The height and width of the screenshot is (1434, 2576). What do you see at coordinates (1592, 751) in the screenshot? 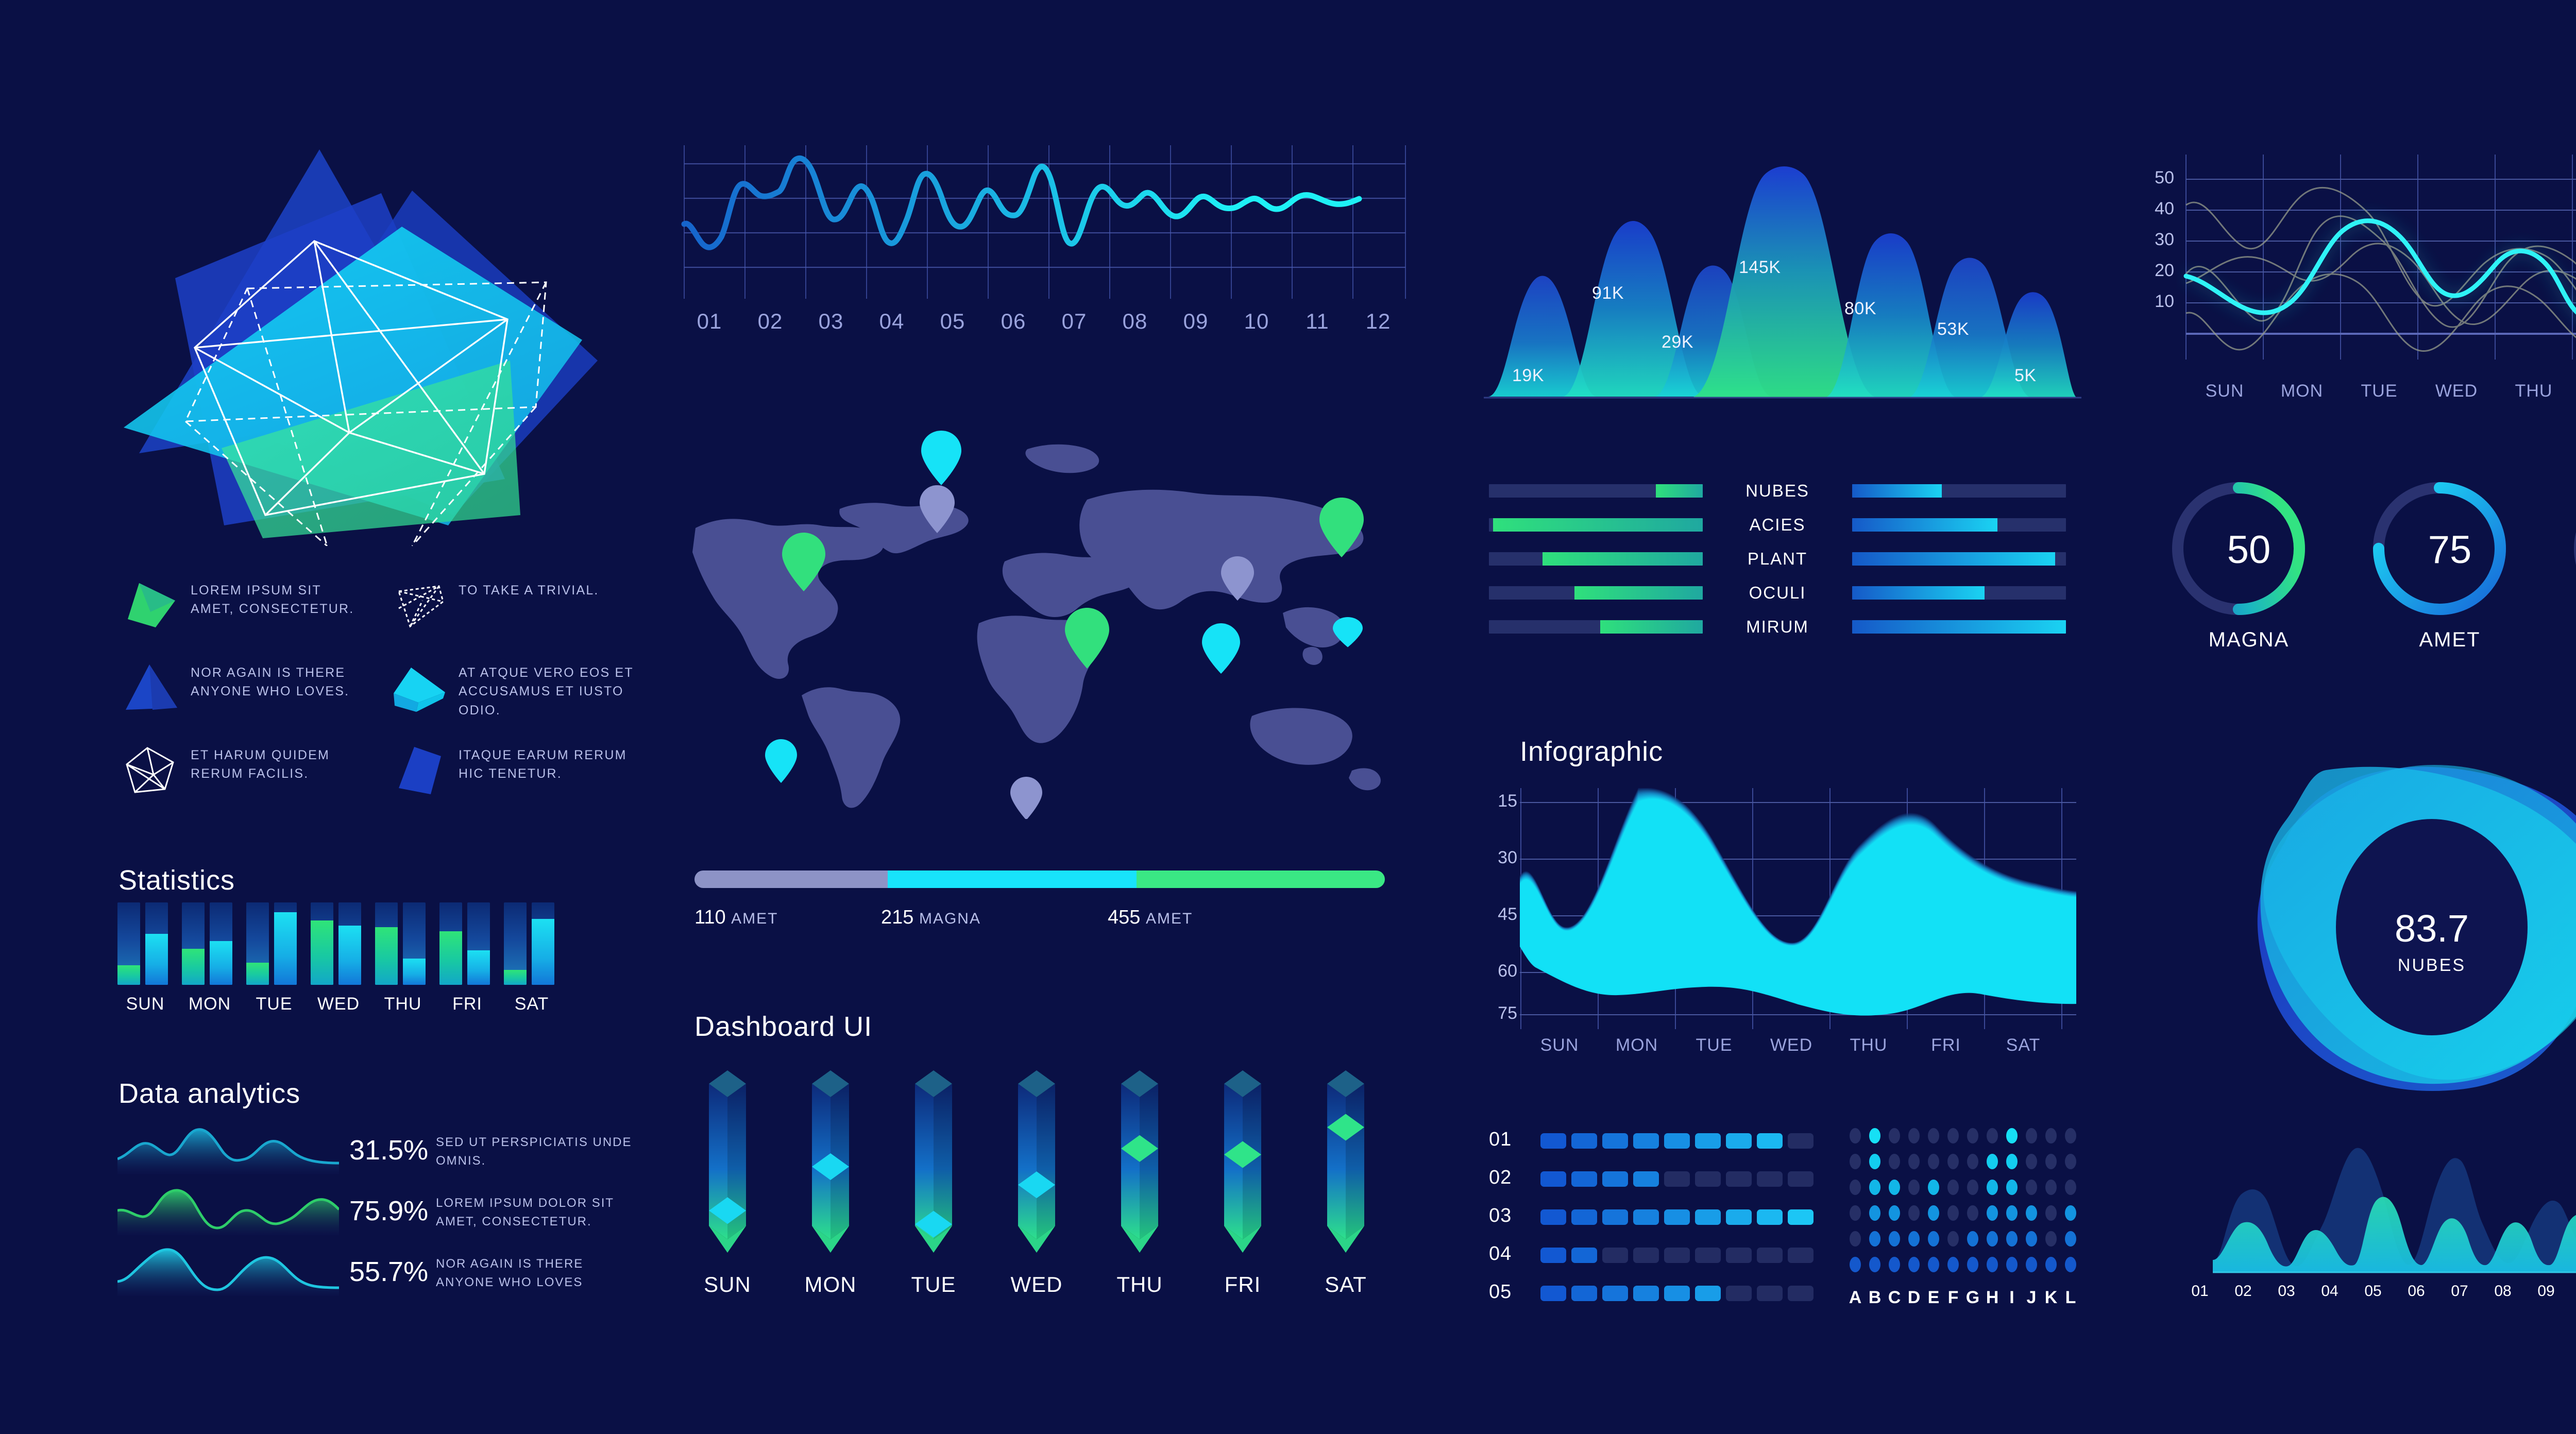
I see `infographic-title: Infographic` at bounding box center [1592, 751].